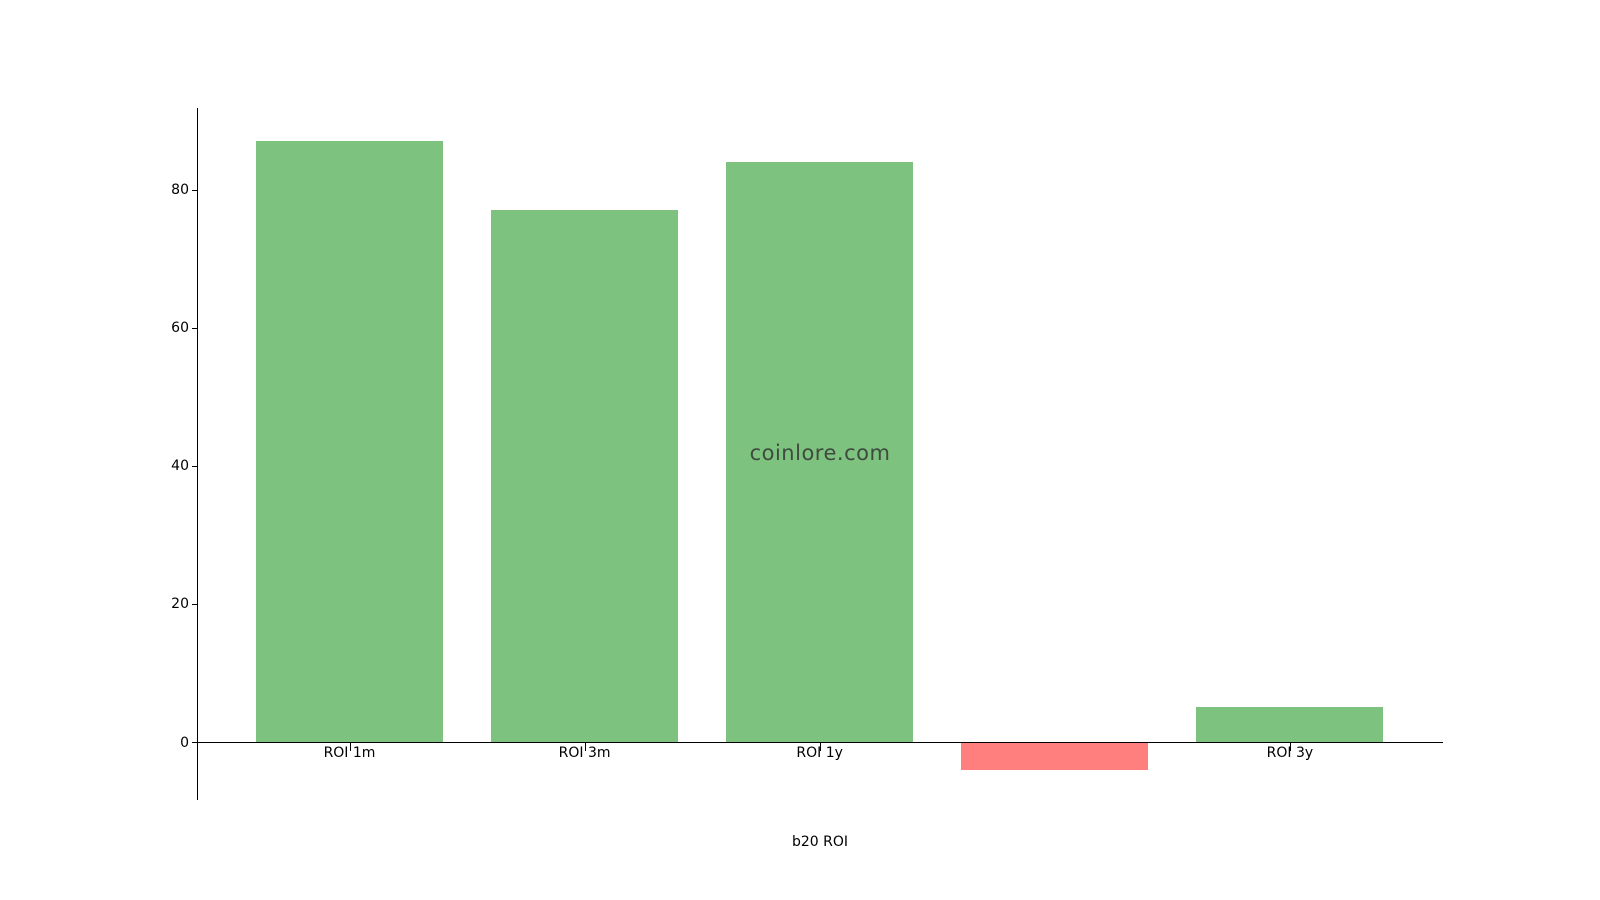 The height and width of the screenshot is (900, 1600). Describe the element at coordinates (180, 604) in the screenshot. I see `y-tick-label-1: 20` at that location.